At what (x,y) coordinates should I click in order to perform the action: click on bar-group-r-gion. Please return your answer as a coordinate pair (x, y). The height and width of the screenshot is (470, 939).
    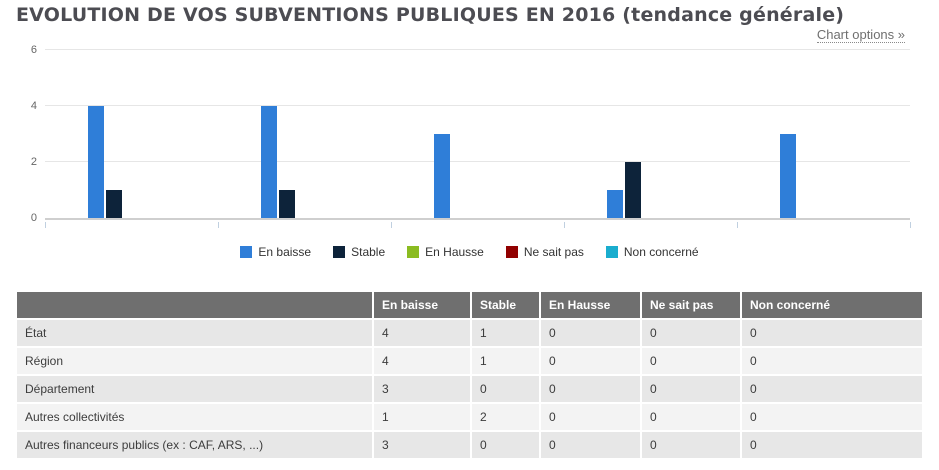
    Looking at the image, I should click on (304, 134).